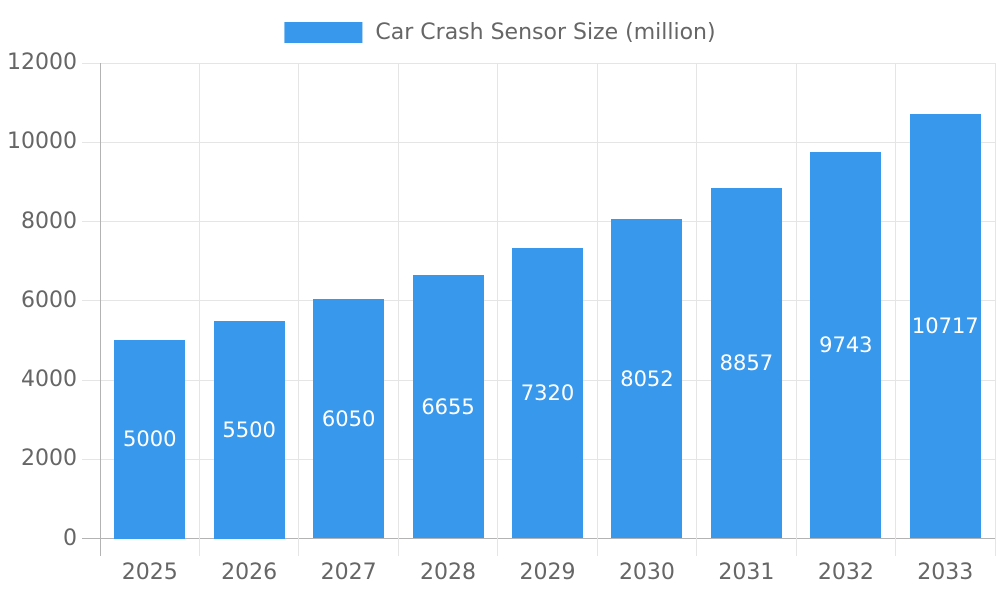  I want to click on chart-legend: Car Crash Sensor Size (million), so click(500, 32).